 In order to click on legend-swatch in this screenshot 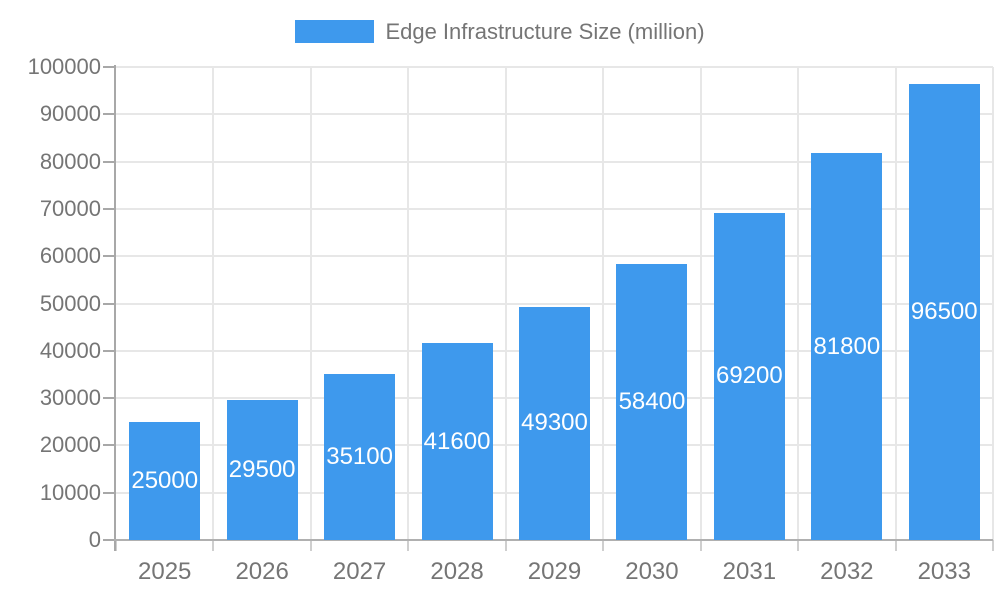, I will do `click(335, 31)`.